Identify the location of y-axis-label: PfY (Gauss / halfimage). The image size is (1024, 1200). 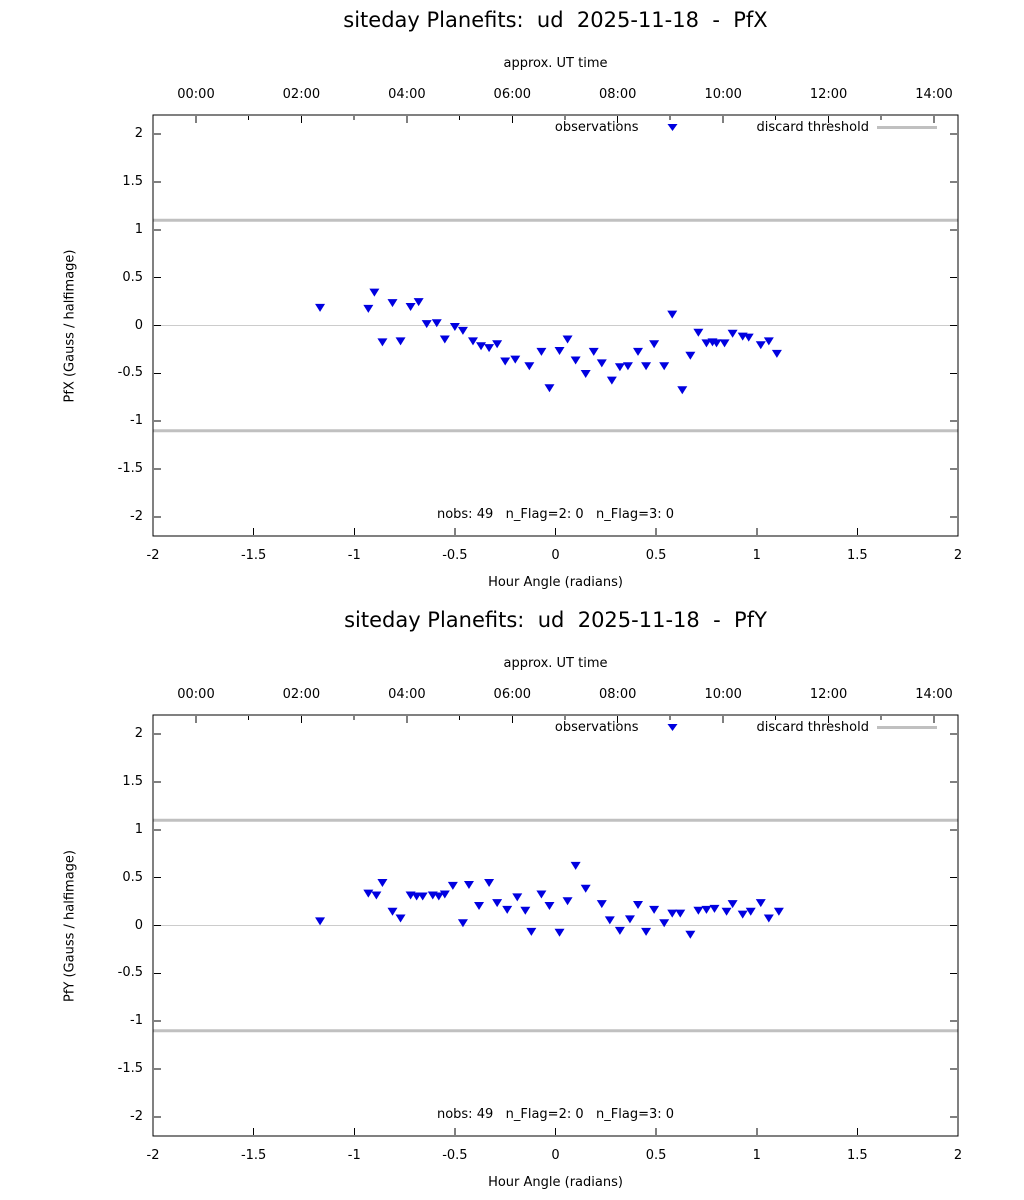
(70, 926).